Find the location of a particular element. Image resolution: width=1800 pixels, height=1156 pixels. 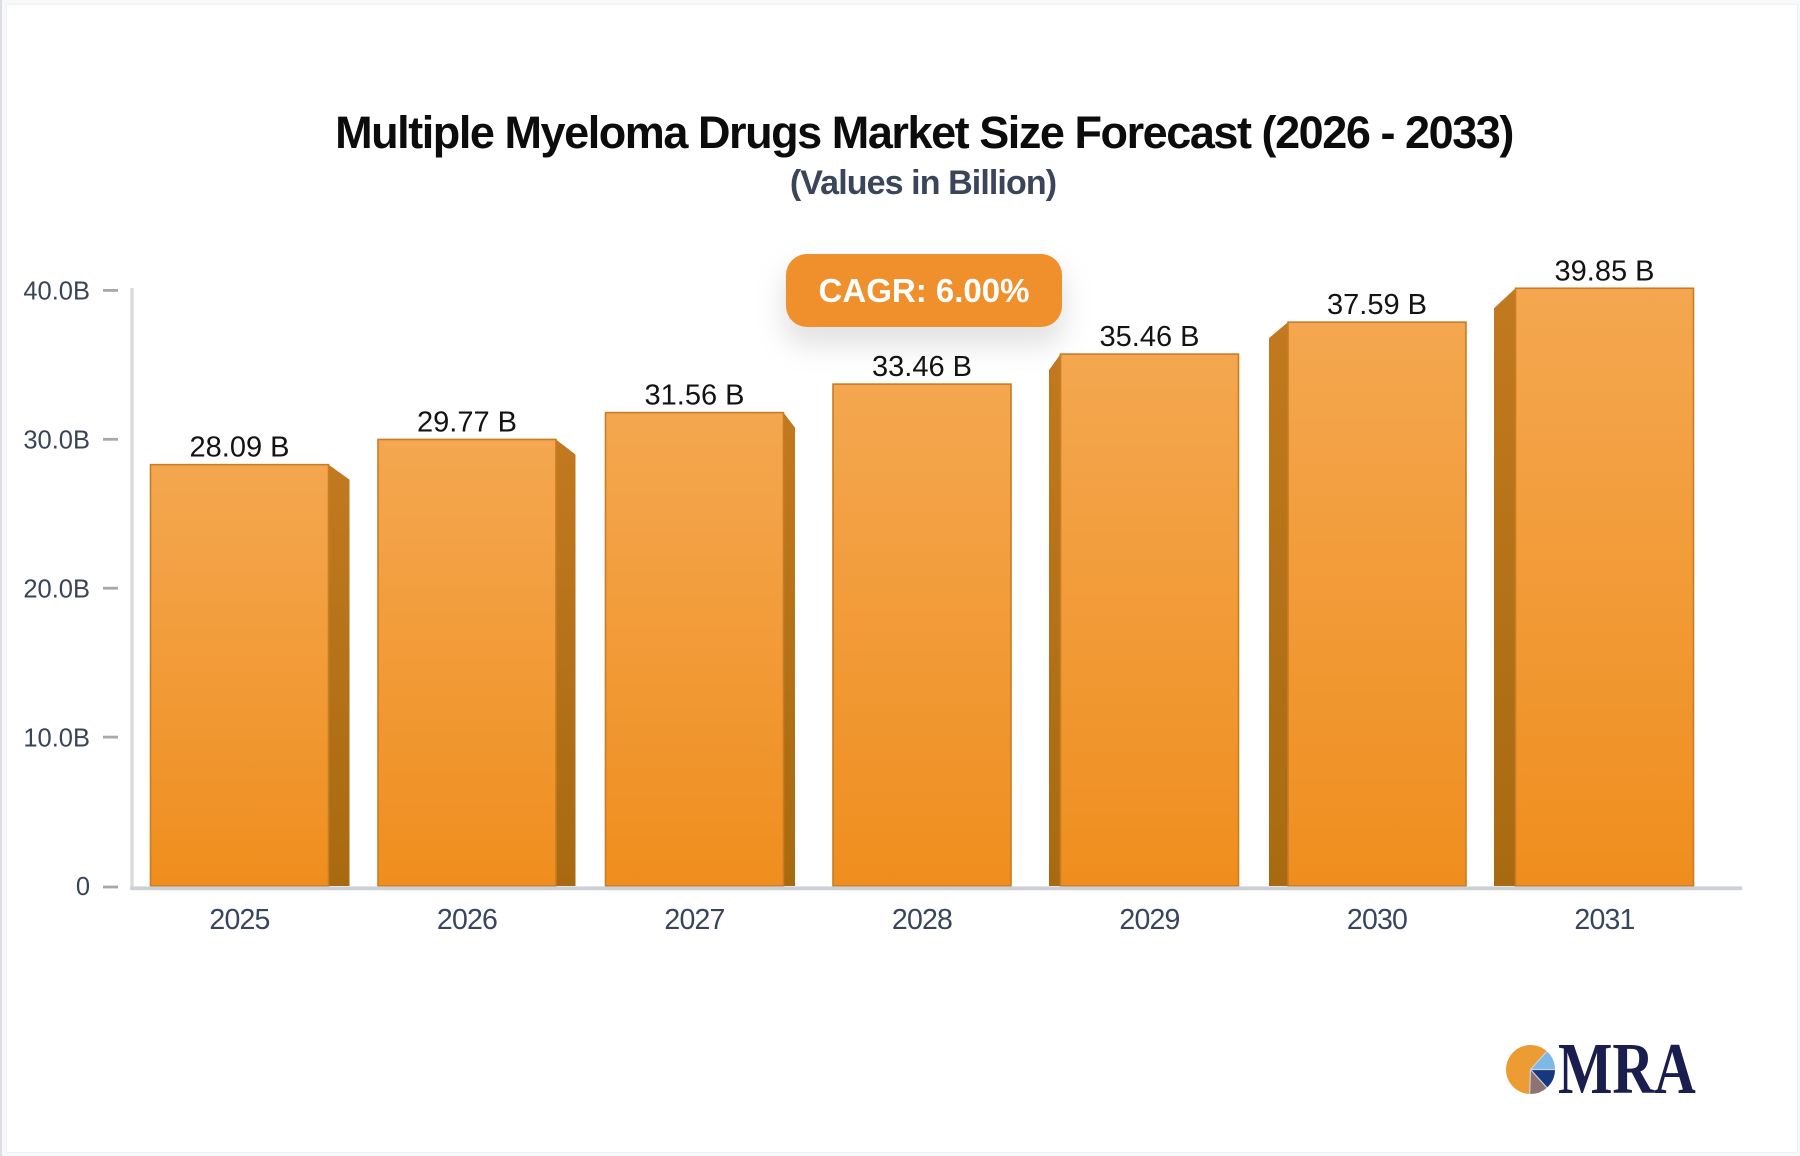

svg-text: 2028 is located at coordinates (922, 920).